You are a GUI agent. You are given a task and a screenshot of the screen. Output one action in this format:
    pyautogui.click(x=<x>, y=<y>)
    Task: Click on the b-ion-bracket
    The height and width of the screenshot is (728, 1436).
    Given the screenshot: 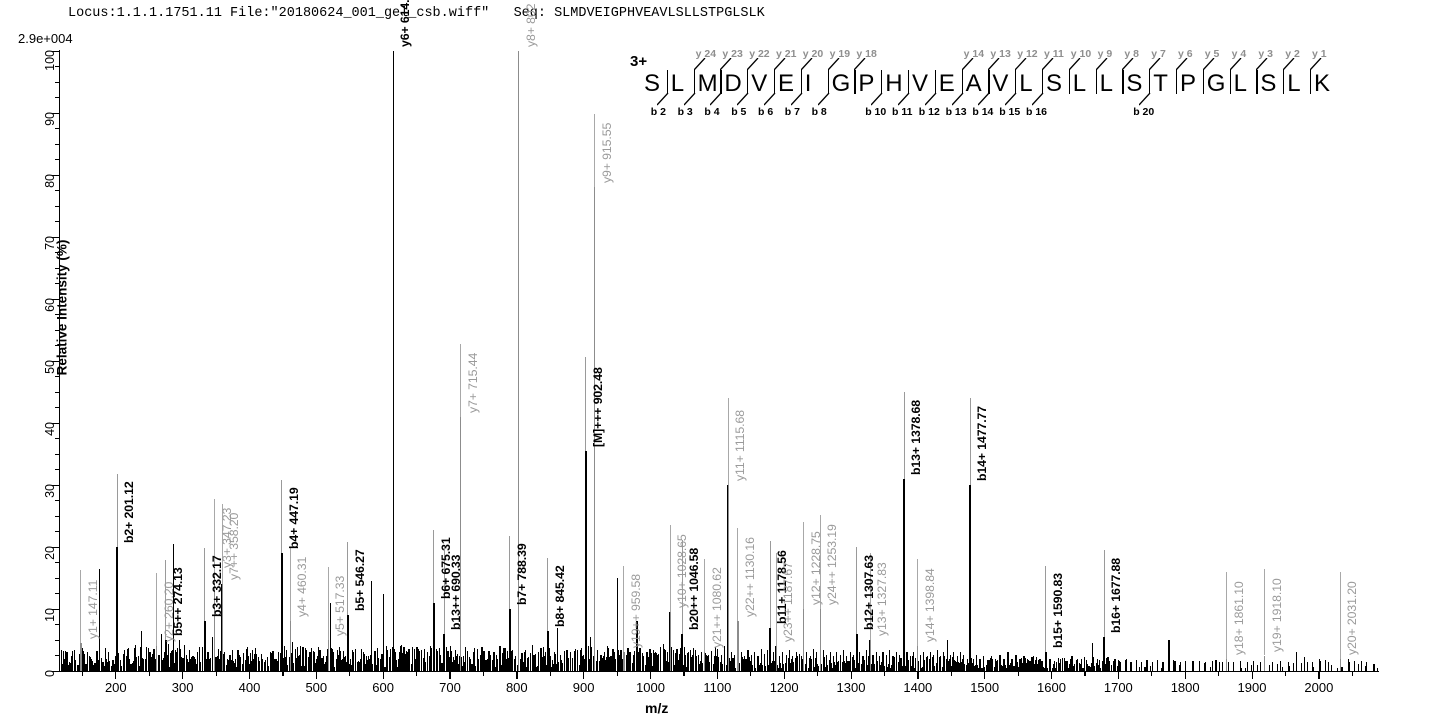 What is the action you would take?
    pyautogui.click(x=962, y=82)
    